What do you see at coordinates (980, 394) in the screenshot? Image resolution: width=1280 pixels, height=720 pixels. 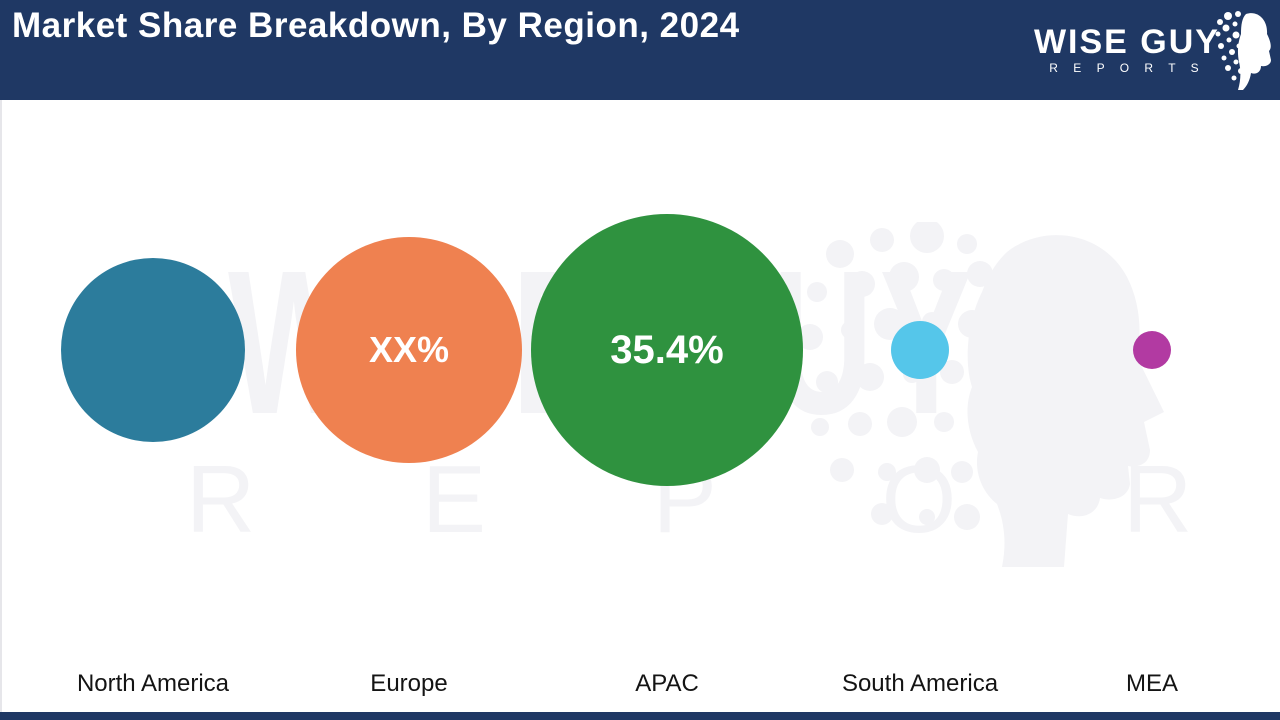 I see `head-watermark-icon` at bounding box center [980, 394].